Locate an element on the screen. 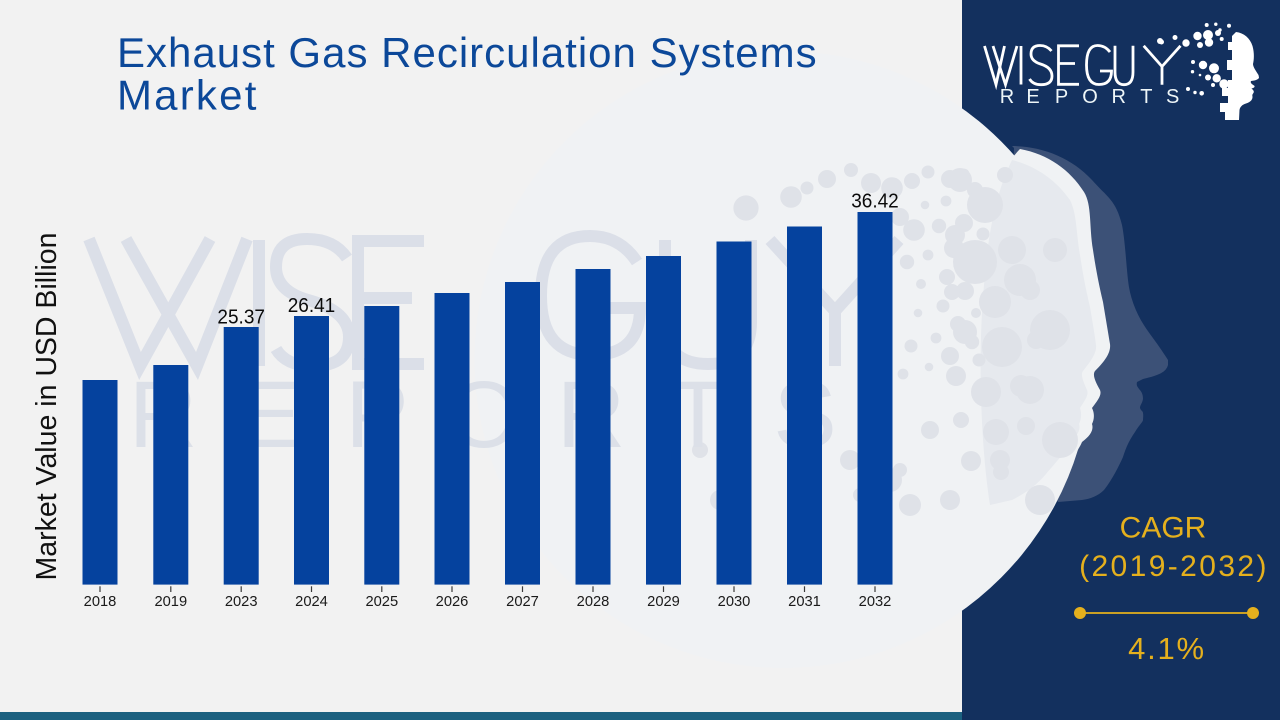 This screenshot has width=1280, height=720. svg-text: Market Value in USD Billion is located at coordinates (47, 407).